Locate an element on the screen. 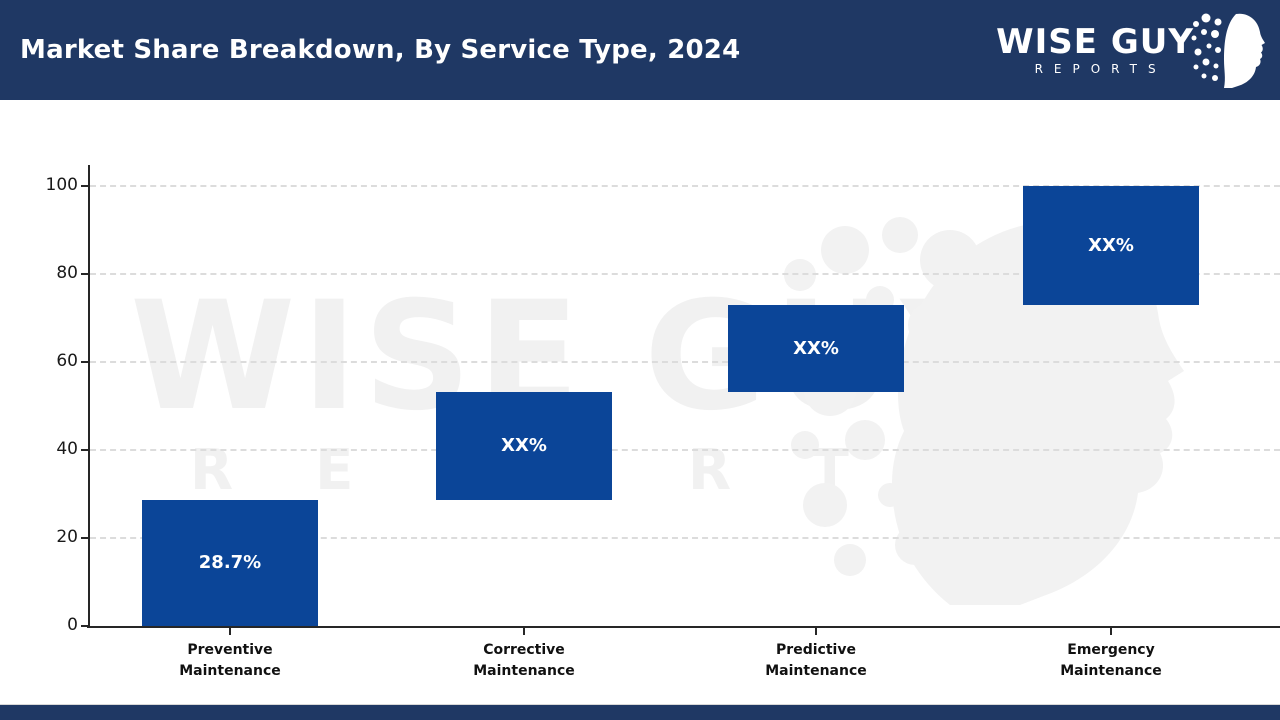 This screenshot has width=1280, height=720. wise-guy-reports-logo: WISE GUY REPORTS is located at coordinates (1138, 50).